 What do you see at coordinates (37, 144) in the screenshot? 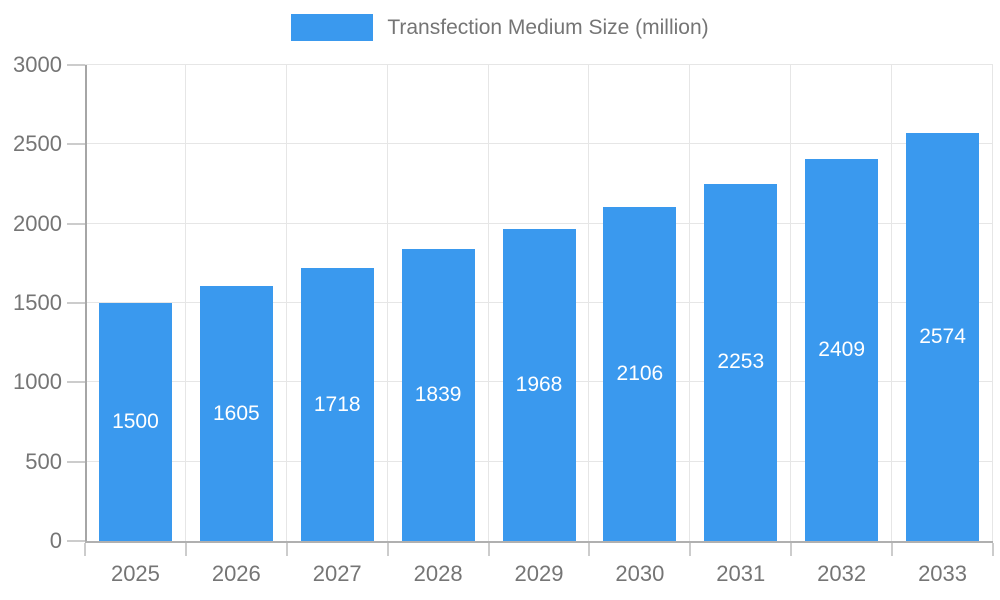
I see `y-axis-label: 2500` at bounding box center [37, 144].